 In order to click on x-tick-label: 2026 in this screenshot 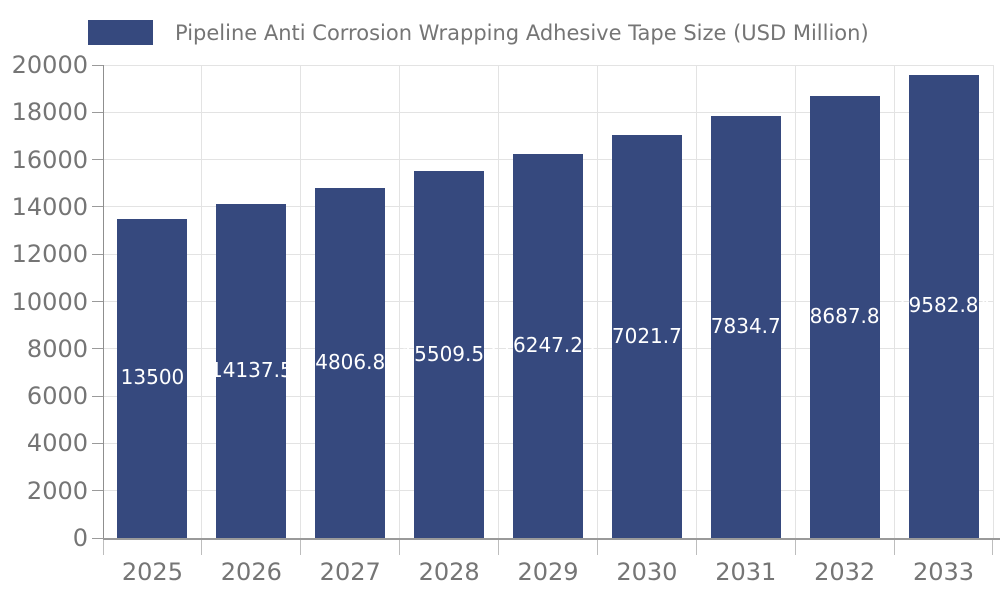, I will do `click(251, 572)`.